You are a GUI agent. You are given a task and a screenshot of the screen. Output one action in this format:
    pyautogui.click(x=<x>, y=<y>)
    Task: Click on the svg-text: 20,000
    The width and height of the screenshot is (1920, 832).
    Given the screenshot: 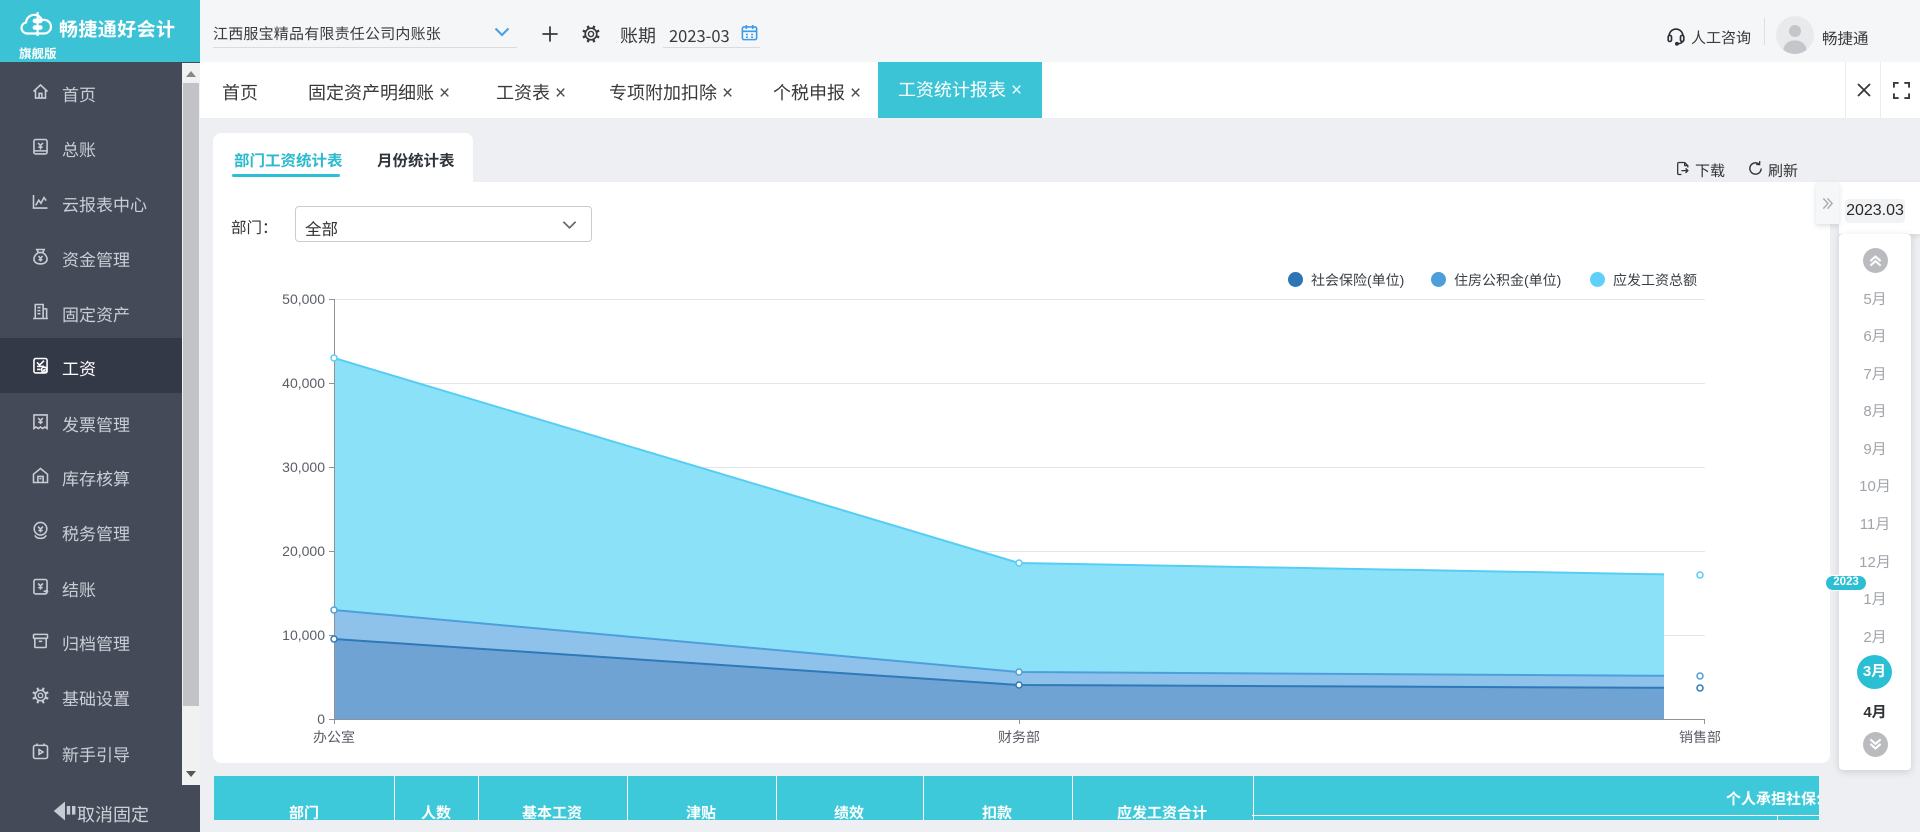 What is the action you would take?
    pyautogui.click(x=303, y=551)
    